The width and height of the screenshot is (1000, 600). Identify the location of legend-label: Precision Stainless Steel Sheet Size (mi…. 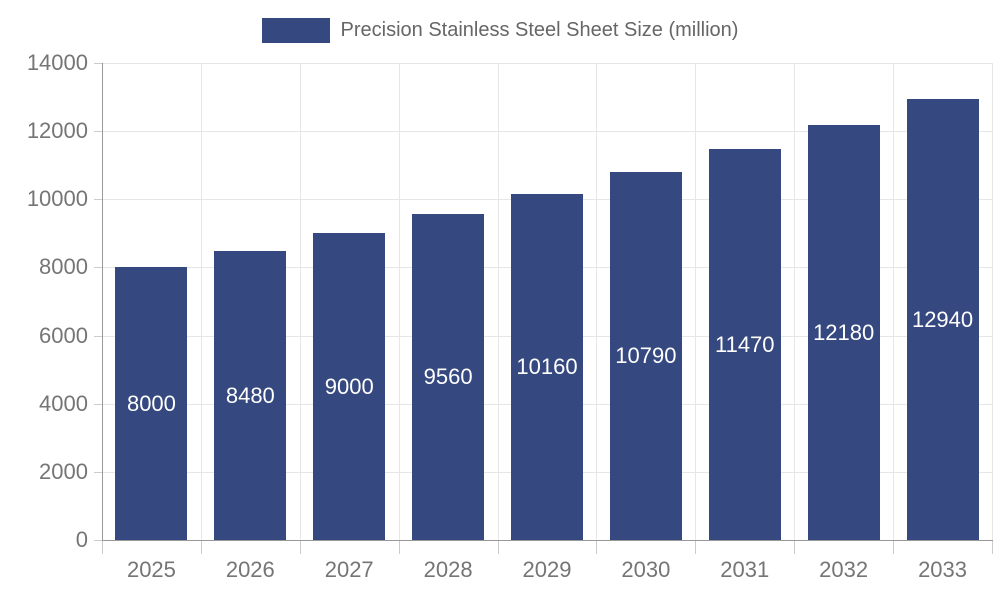
(539, 29).